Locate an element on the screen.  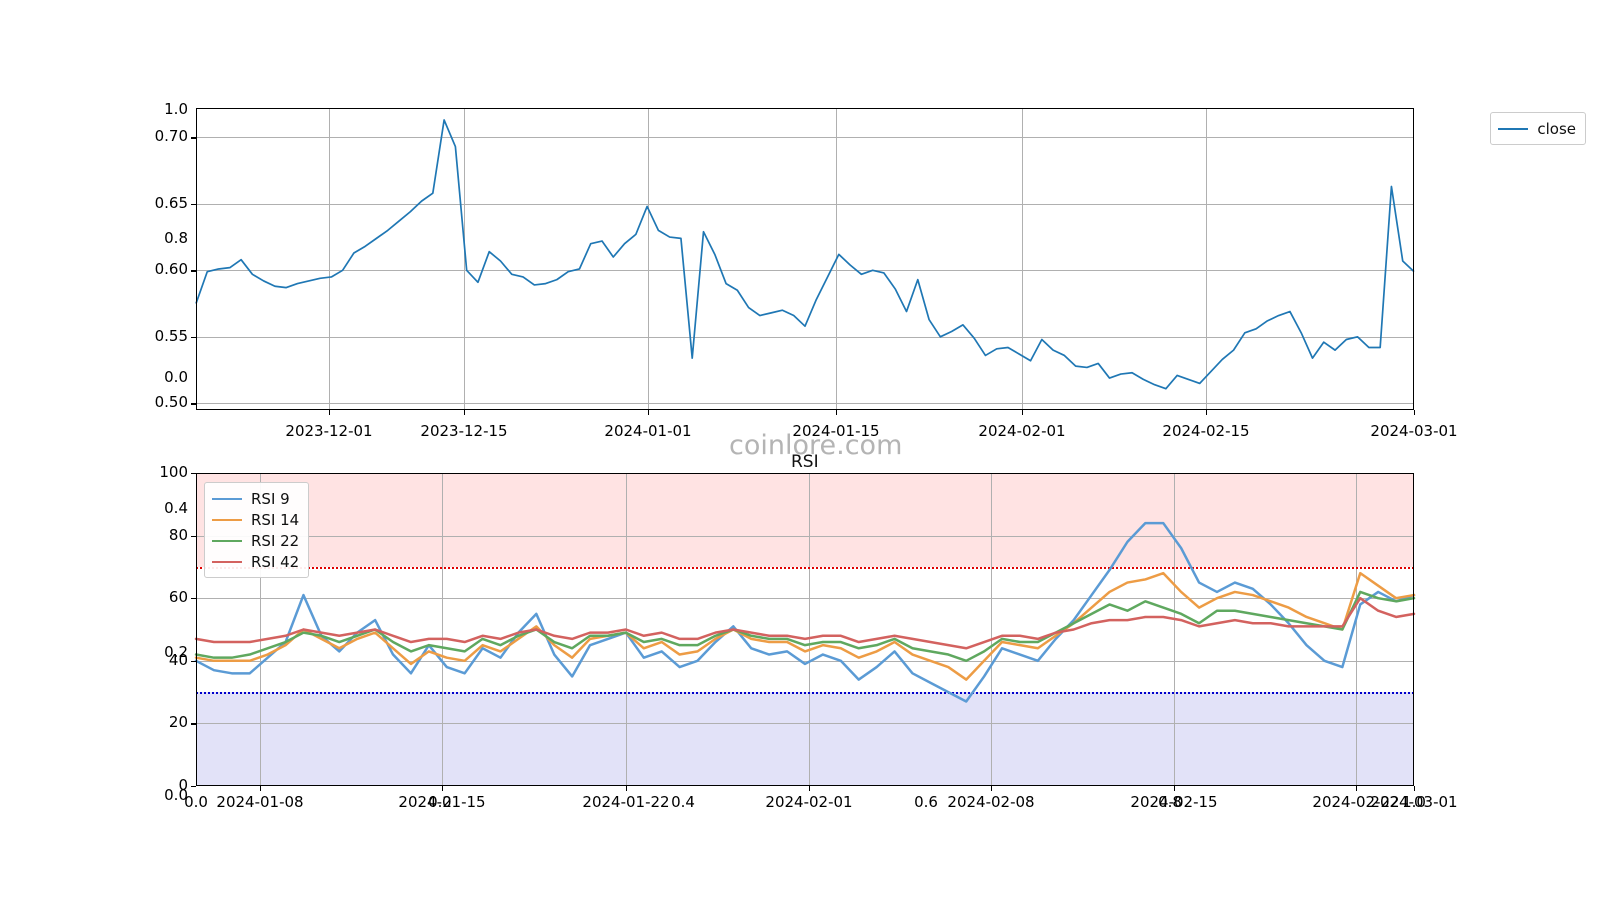
price-x-tick-label: 2024-01-01 is located at coordinates (648, 431).